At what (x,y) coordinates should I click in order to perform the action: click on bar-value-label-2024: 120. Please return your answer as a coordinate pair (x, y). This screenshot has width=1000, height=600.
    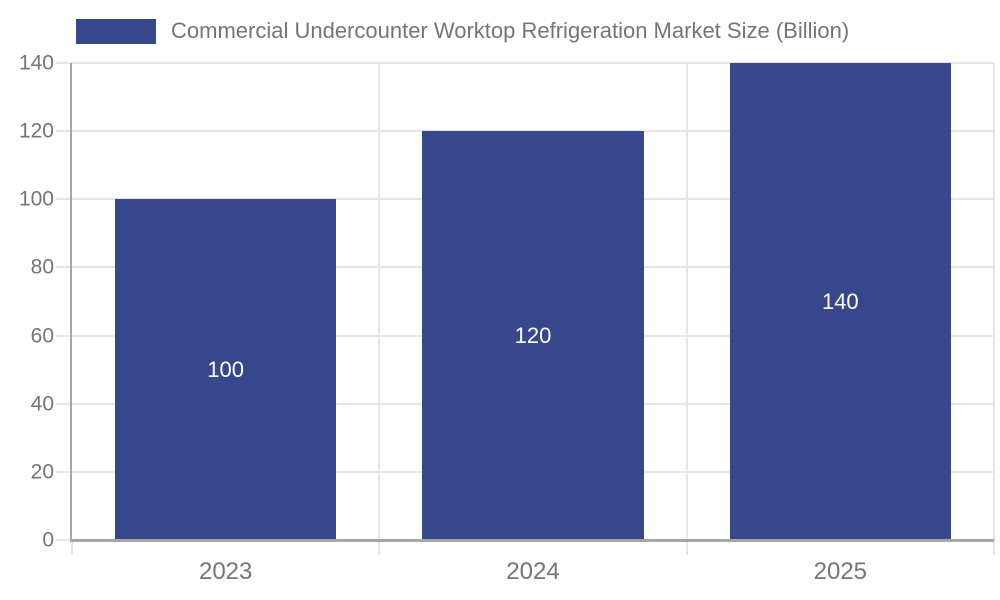
    Looking at the image, I should click on (533, 335).